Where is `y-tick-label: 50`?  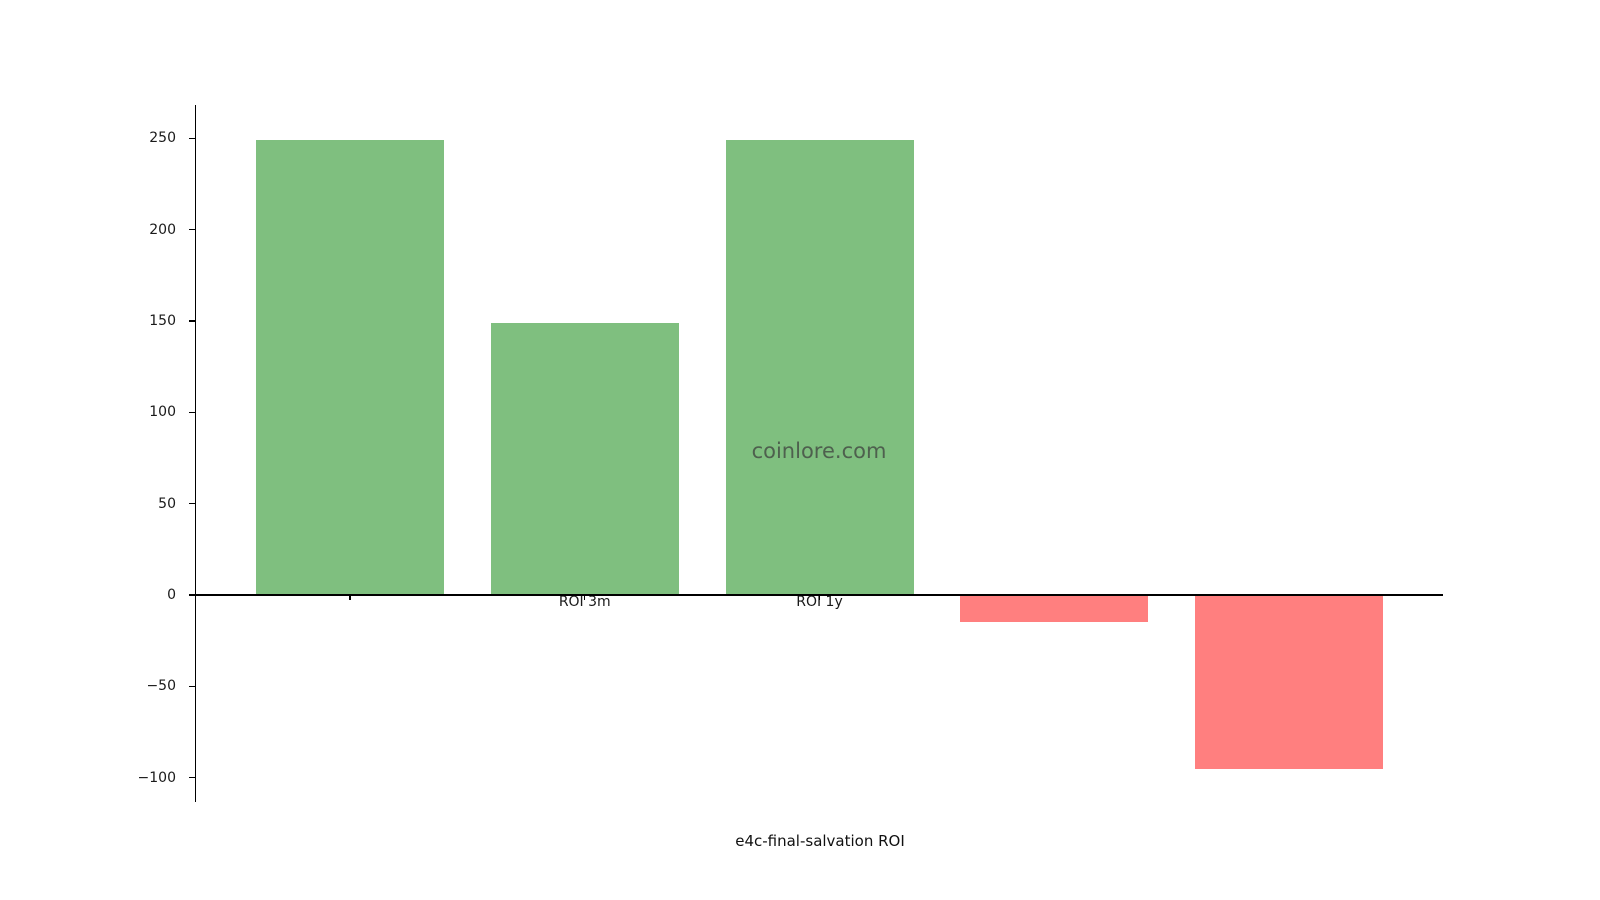 y-tick-label: 50 is located at coordinates (167, 503).